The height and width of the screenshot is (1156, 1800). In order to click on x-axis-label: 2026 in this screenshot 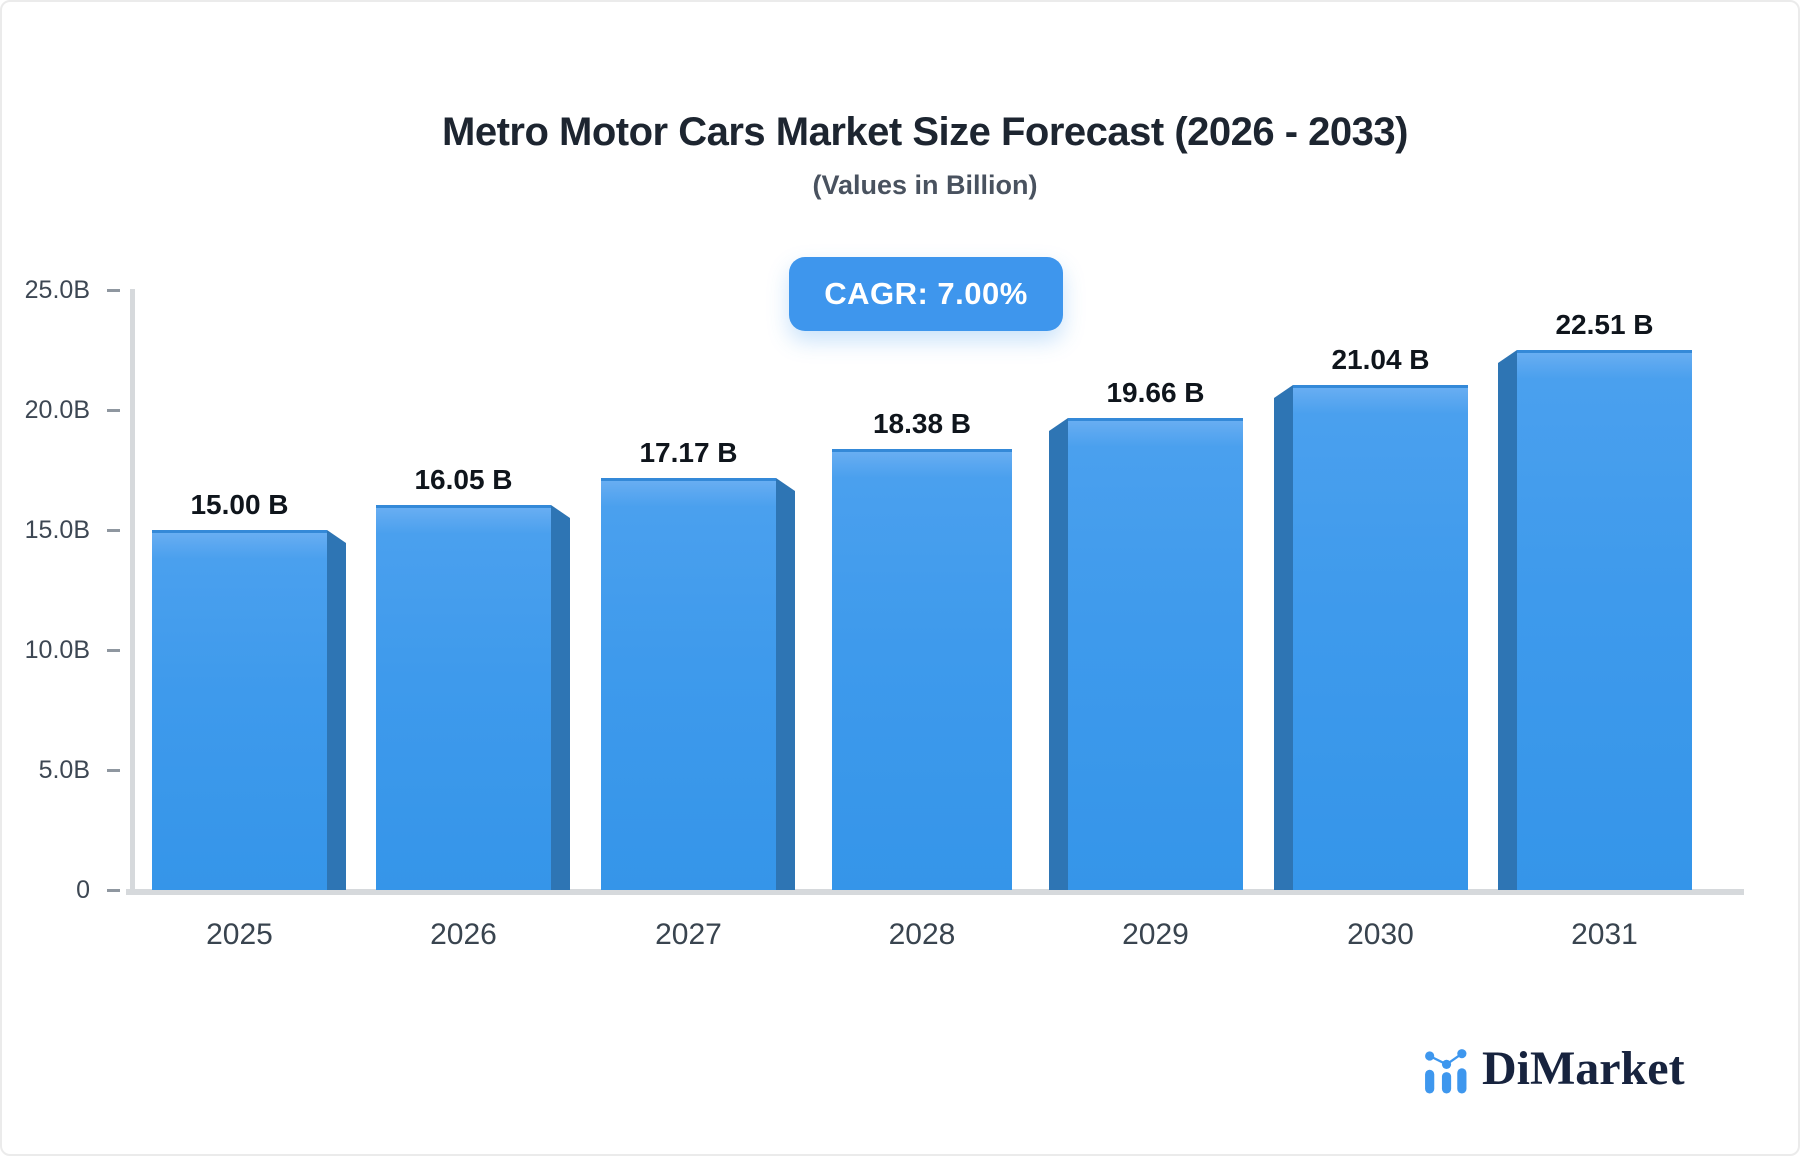, I will do `click(463, 934)`.